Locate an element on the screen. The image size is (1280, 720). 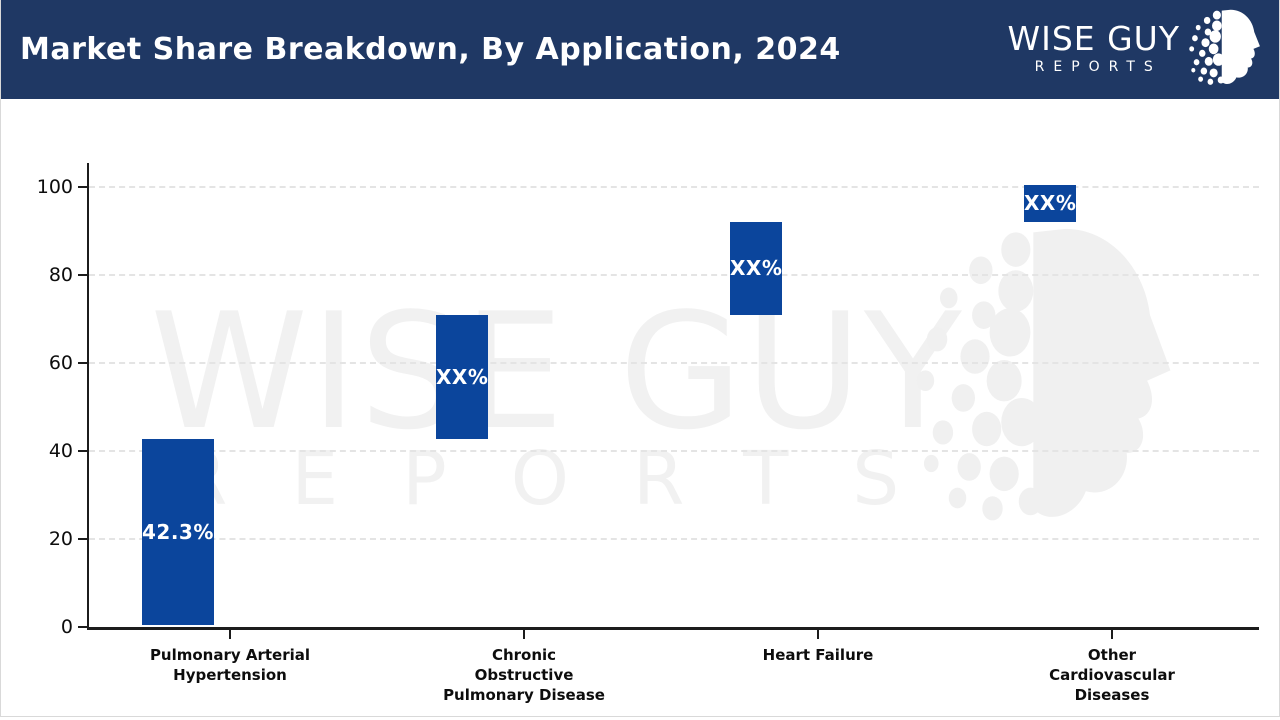
x-category-label: Other Cardiovascular Diseases is located at coordinates (1112, 675).